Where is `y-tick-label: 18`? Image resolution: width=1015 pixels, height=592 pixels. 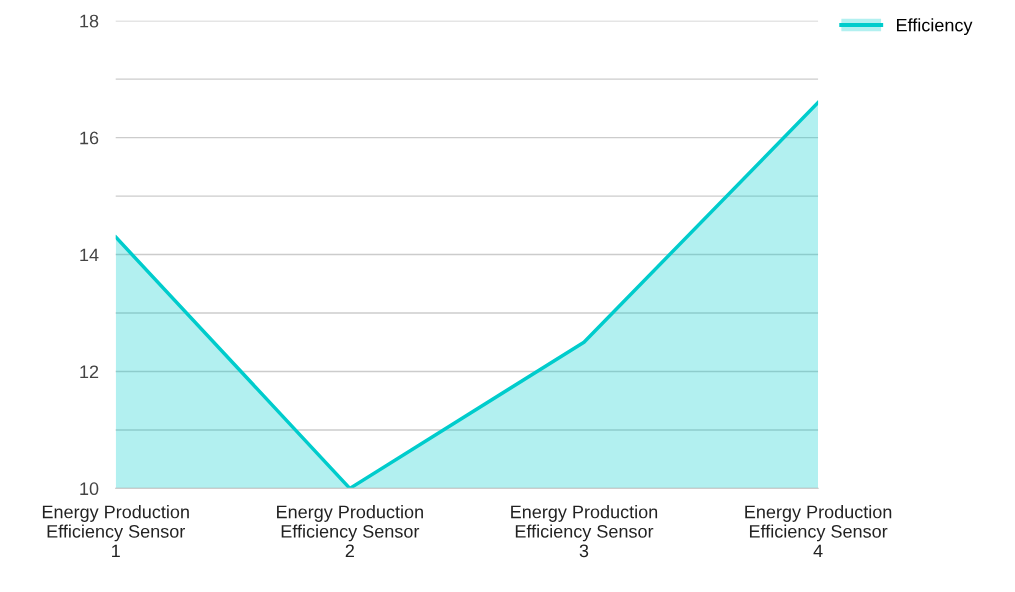 y-tick-label: 18 is located at coordinates (89, 21).